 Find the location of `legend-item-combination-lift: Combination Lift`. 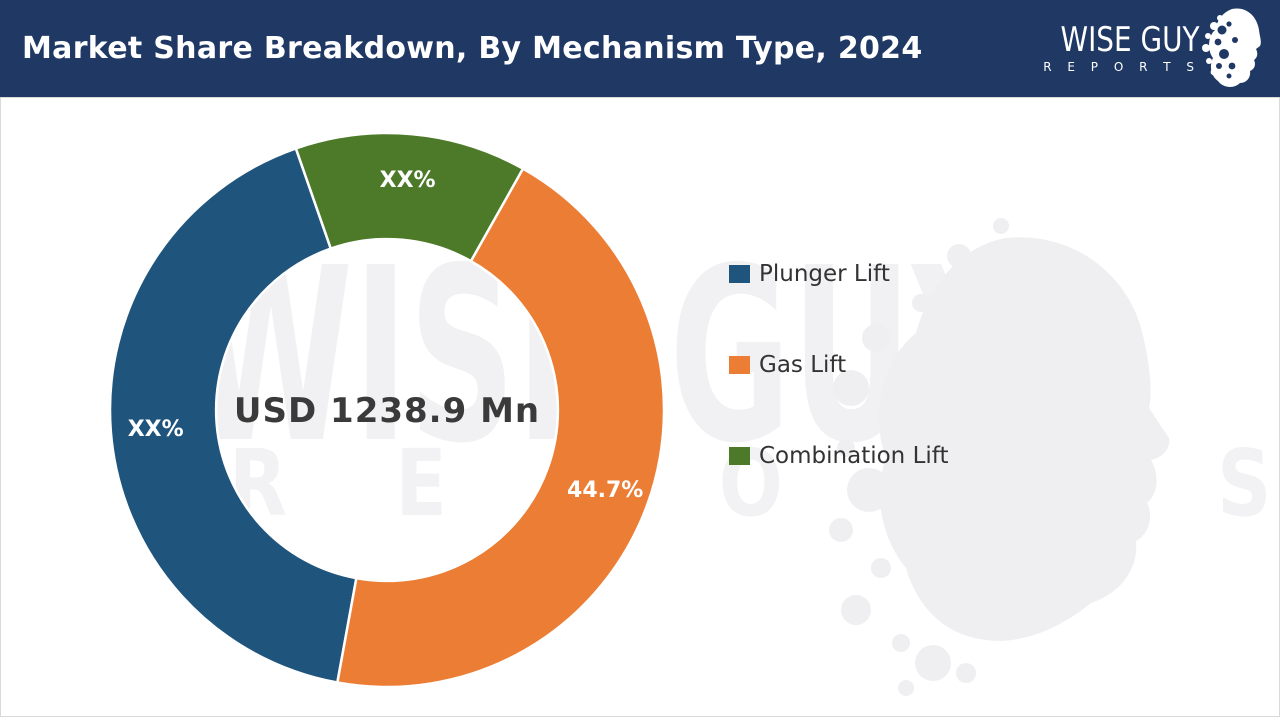

legend-item-combination-lift: Combination Lift is located at coordinates (838, 456).